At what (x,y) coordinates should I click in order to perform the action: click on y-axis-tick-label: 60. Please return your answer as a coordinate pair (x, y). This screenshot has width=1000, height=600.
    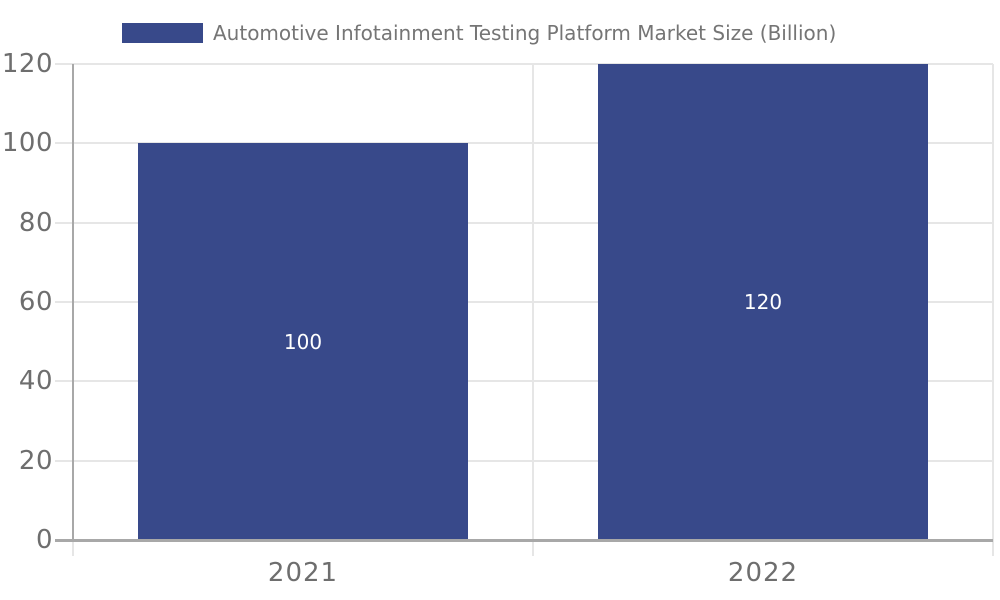
    Looking at the image, I should click on (35, 302).